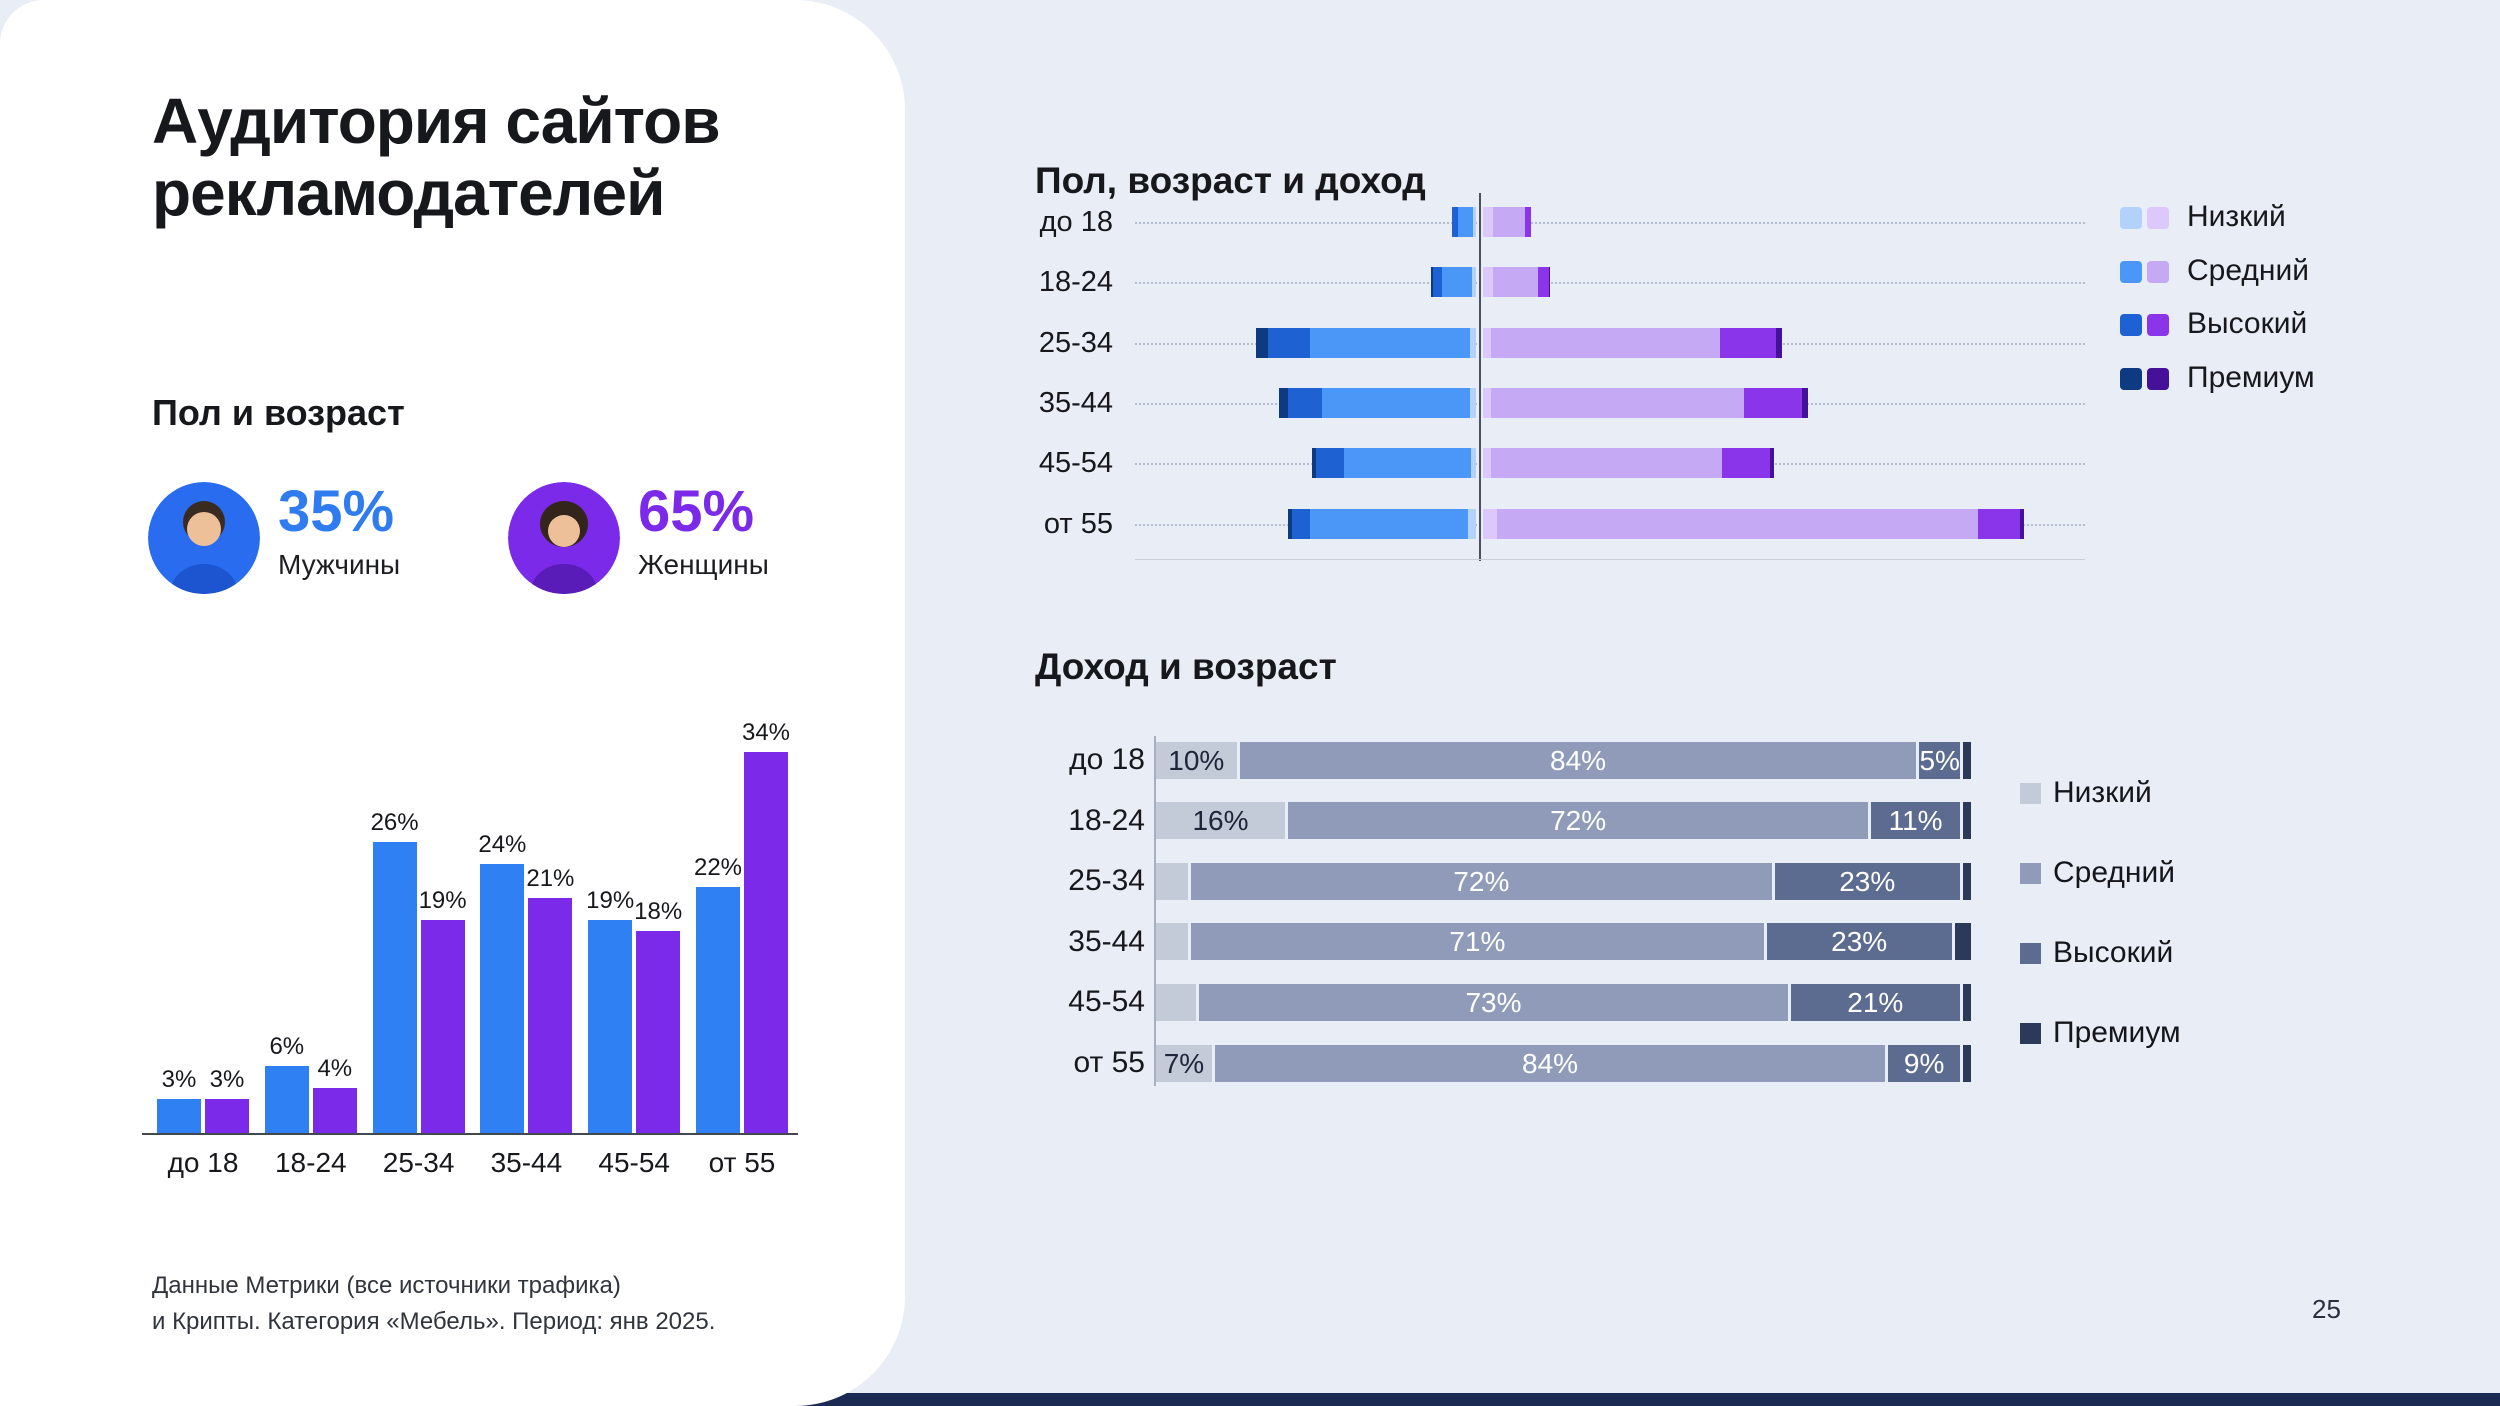 This screenshot has width=2500, height=1406. Describe the element at coordinates (1107, 759) in the screenshot. I see `age-label: до 18` at that location.